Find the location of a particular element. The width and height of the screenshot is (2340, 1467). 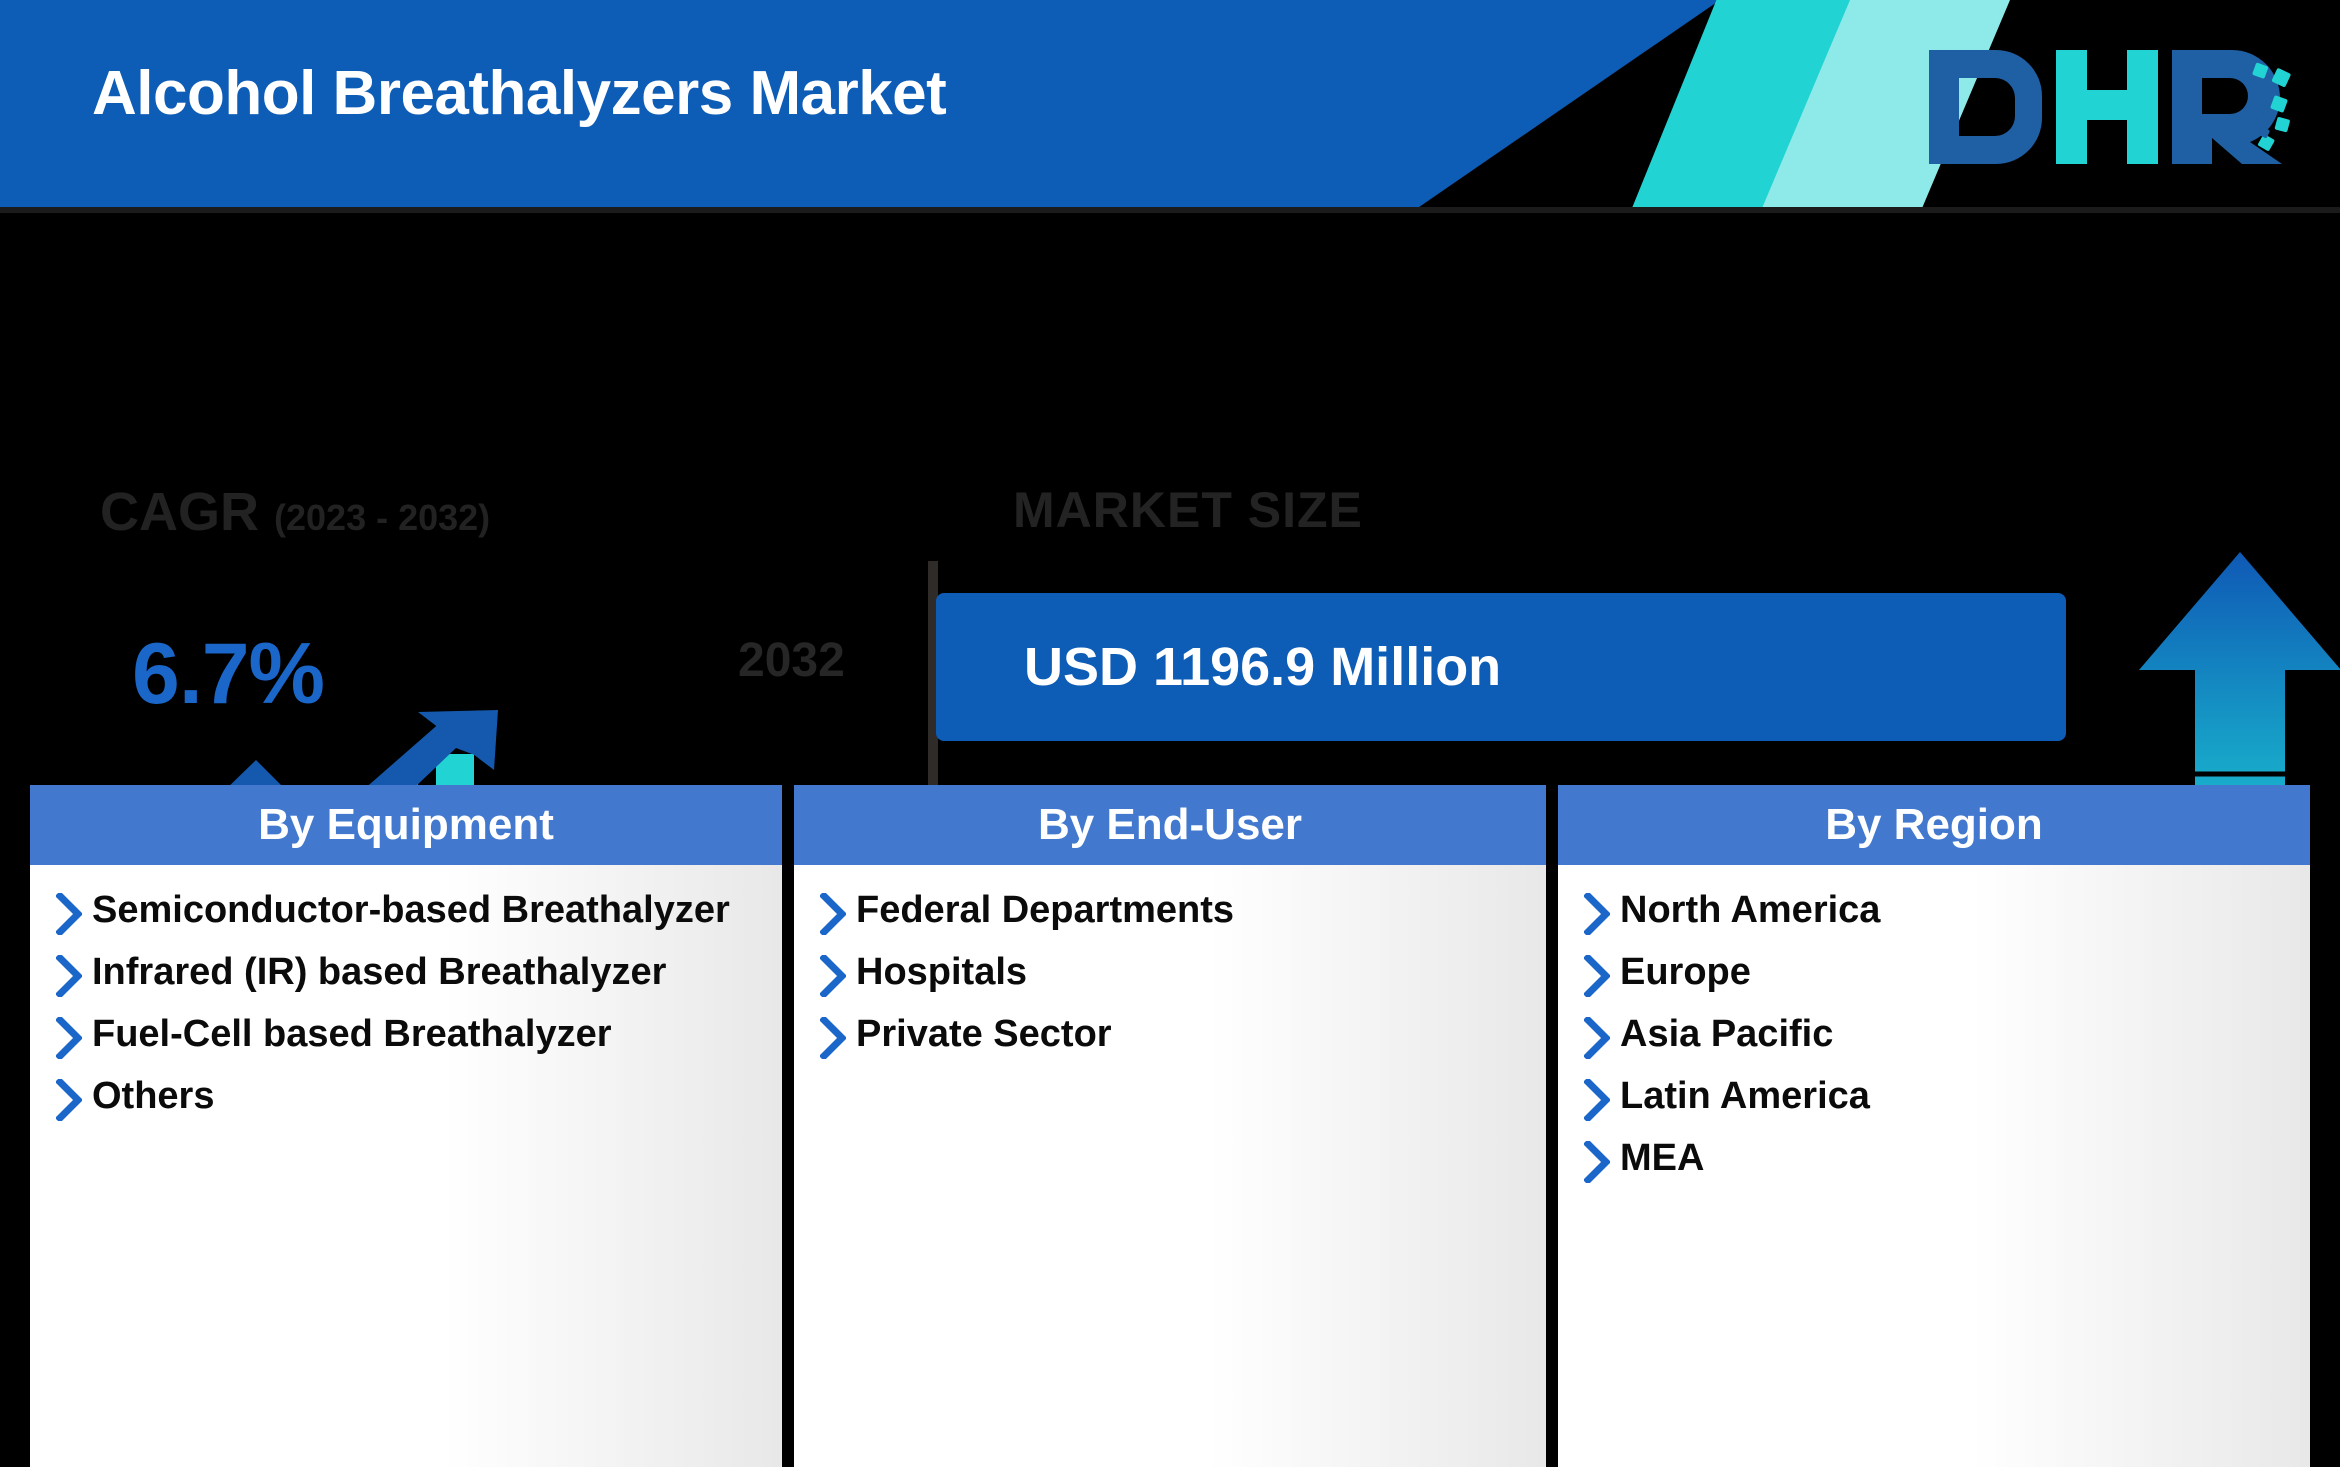

list-item: Fuel-Cell based Breathalyzer is located at coordinates (403, 1037).